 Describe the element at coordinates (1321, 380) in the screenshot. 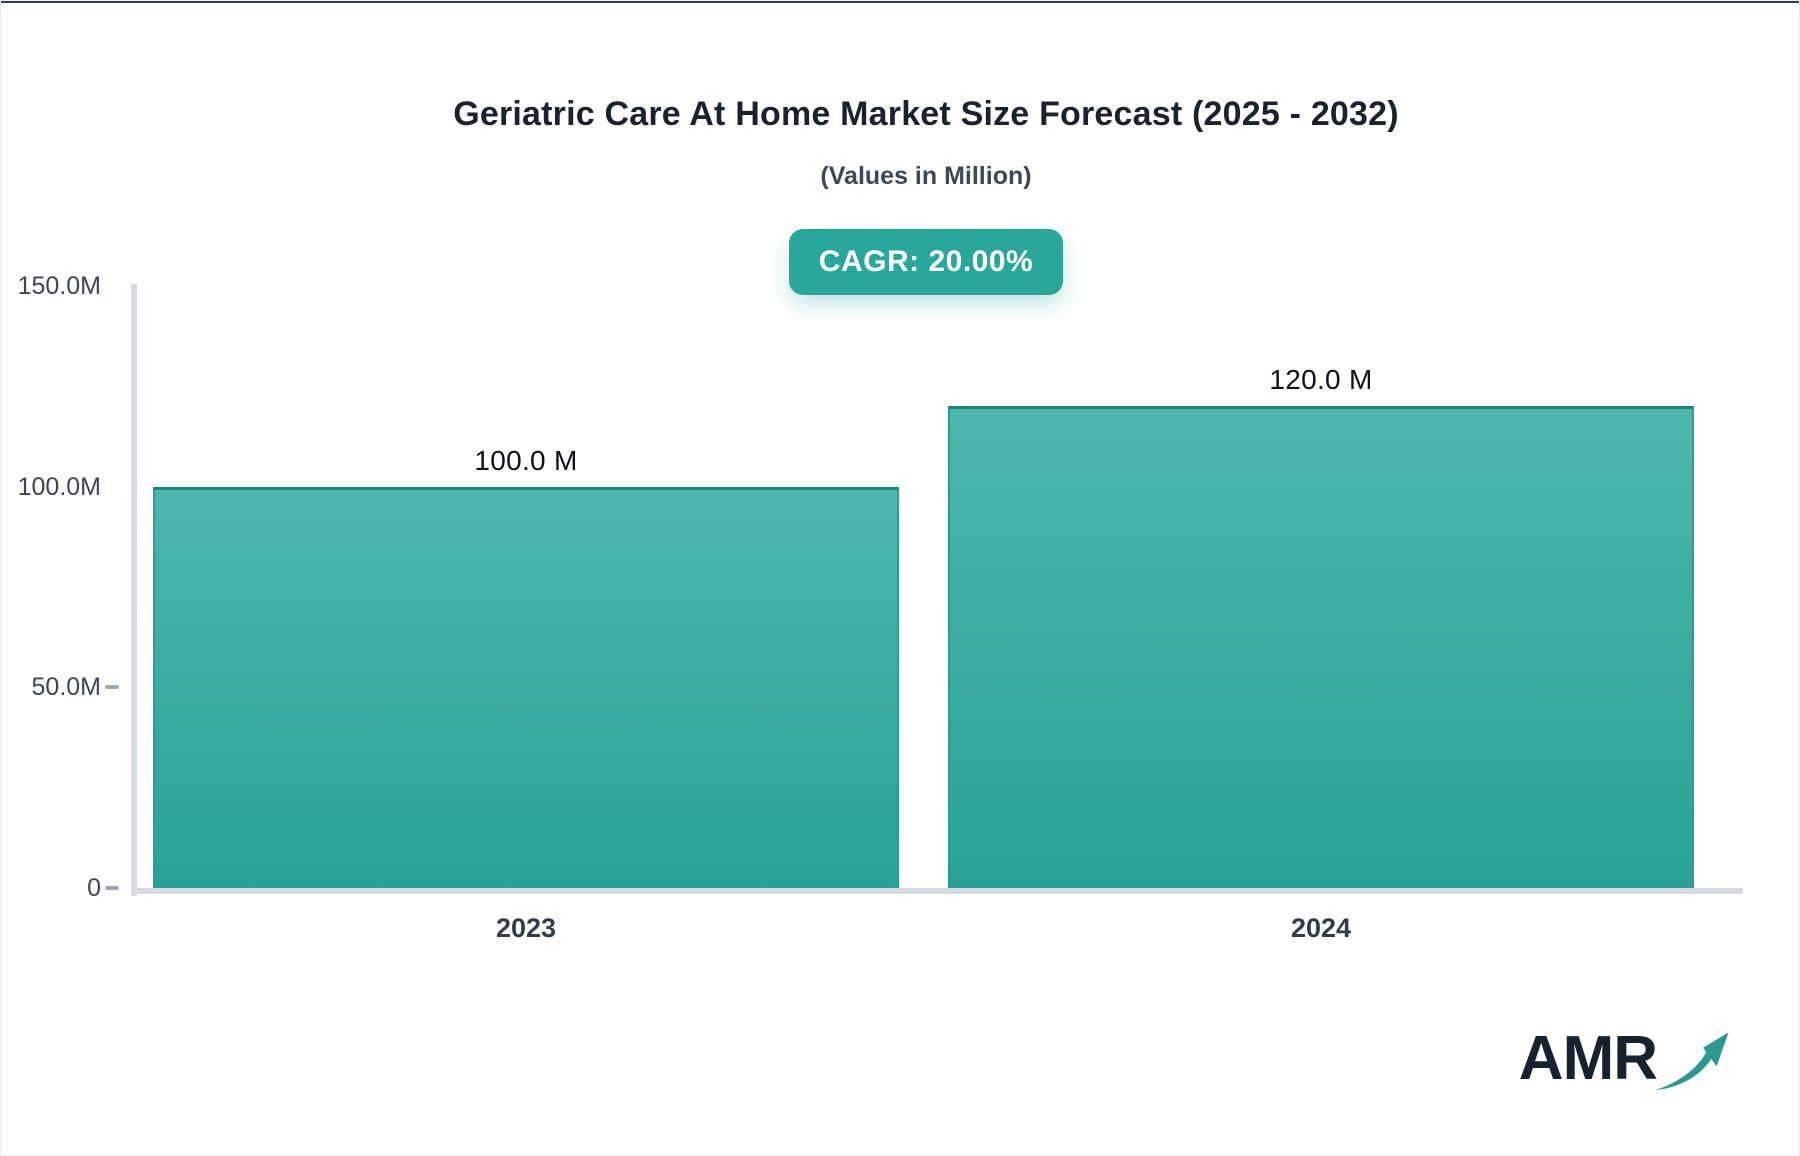

I see `bar-value-label: 120.0 M` at that location.